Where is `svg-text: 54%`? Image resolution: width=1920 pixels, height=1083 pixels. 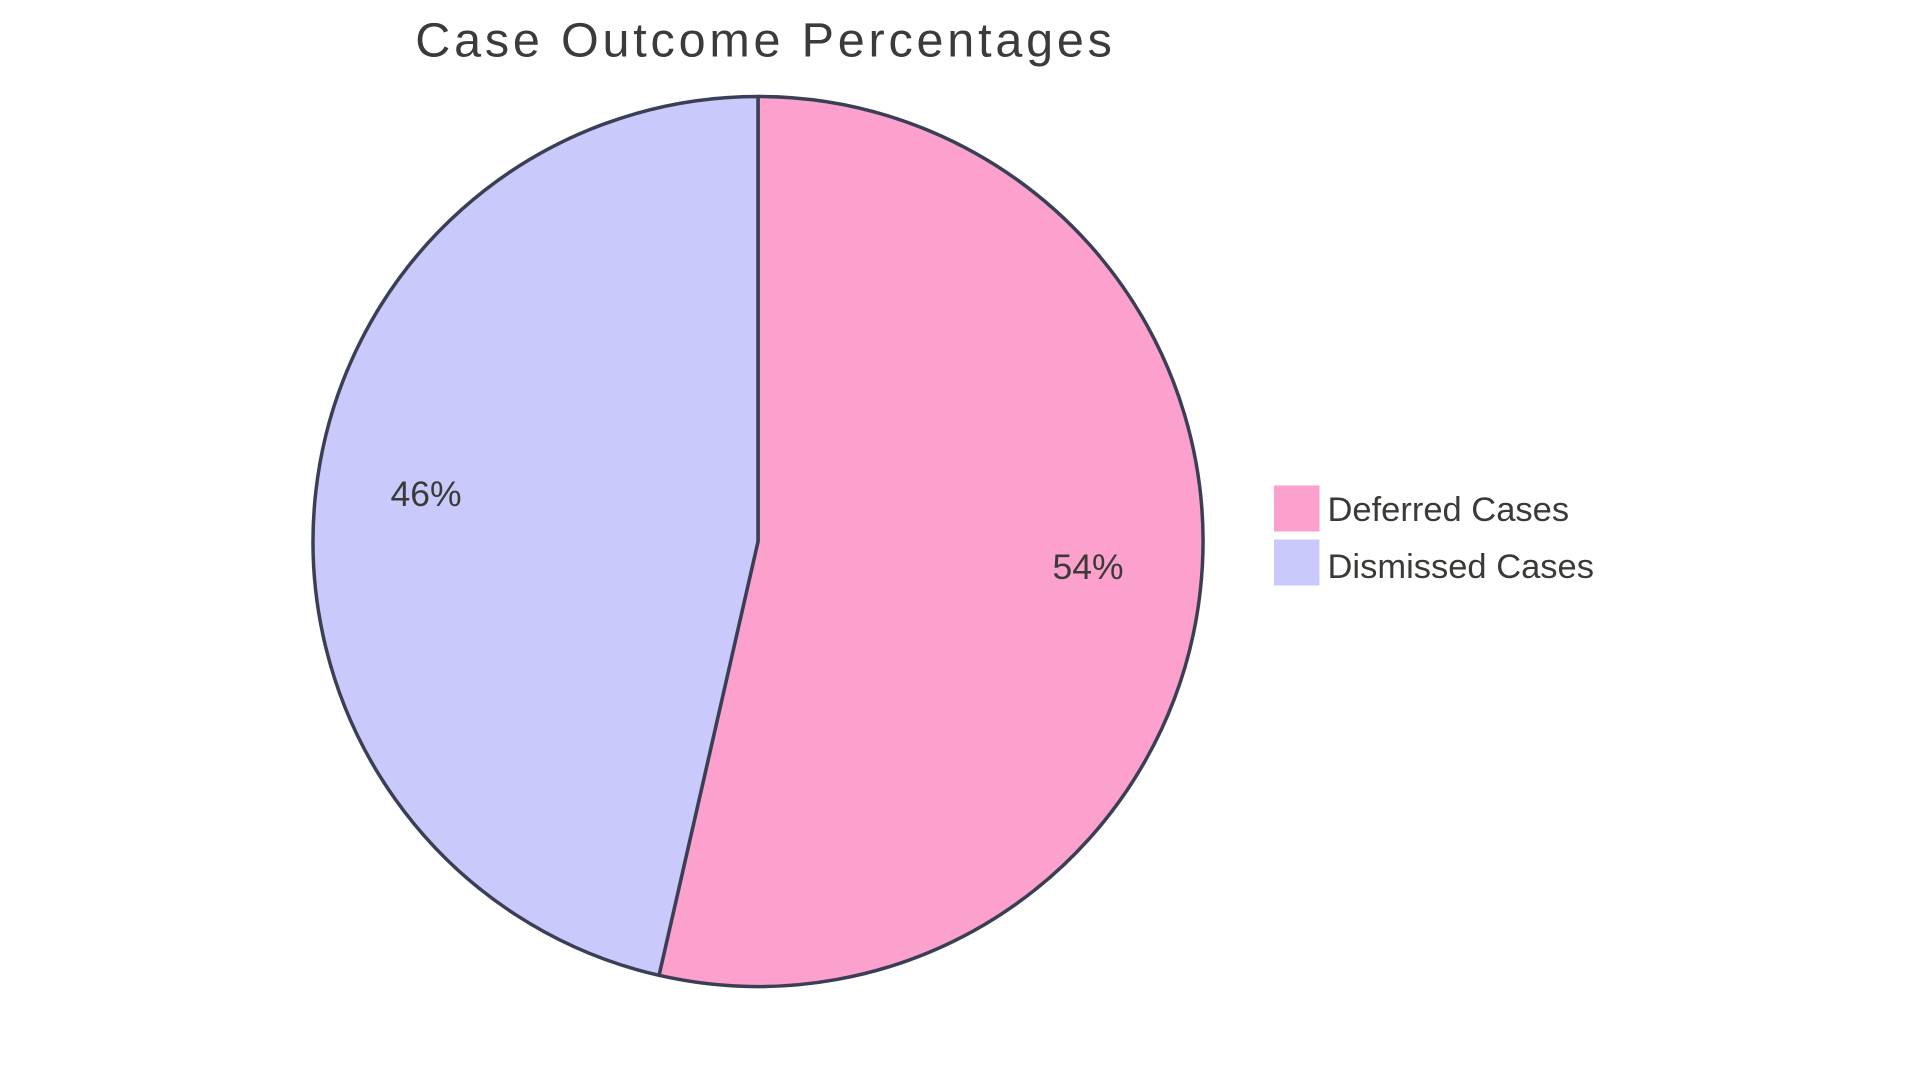
svg-text: 54% is located at coordinates (1087, 567).